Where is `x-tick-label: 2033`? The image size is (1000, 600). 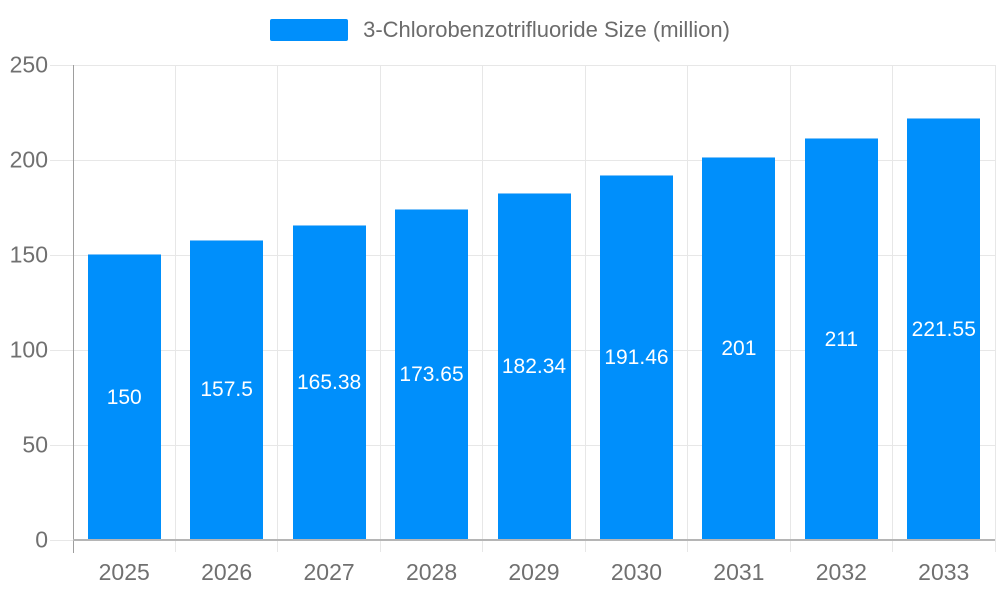 x-tick-label: 2033 is located at coordinates (944, 572).